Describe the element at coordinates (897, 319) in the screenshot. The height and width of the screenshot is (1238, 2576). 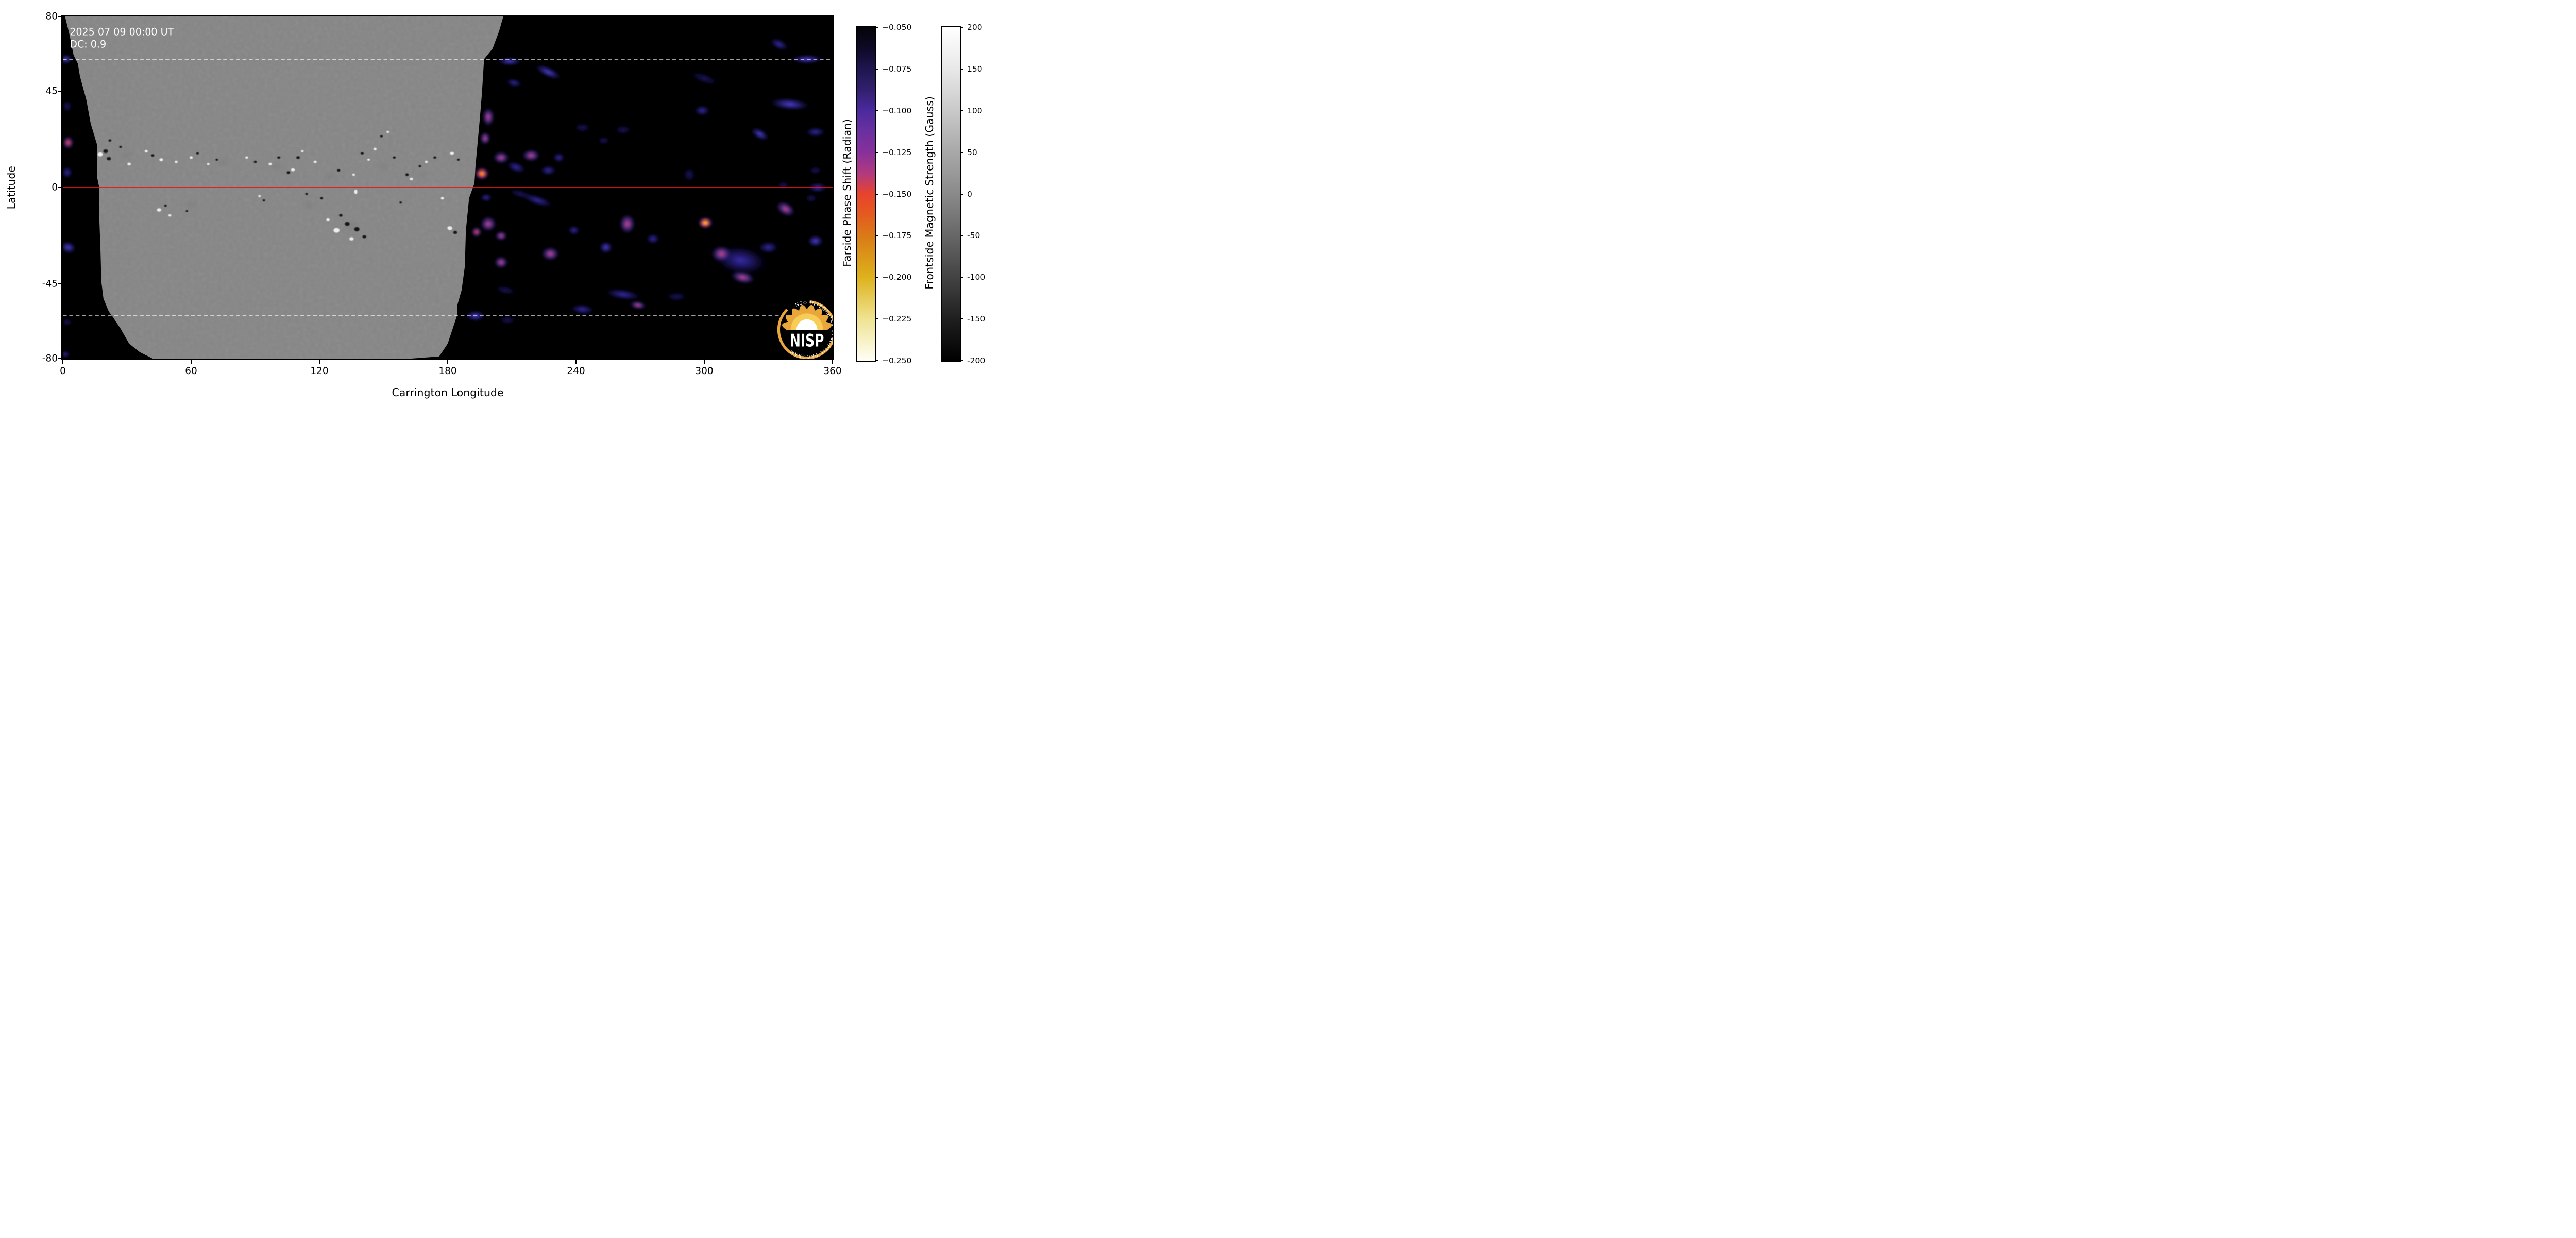
I see `colorbar-tick-label: −0.225` at that location.